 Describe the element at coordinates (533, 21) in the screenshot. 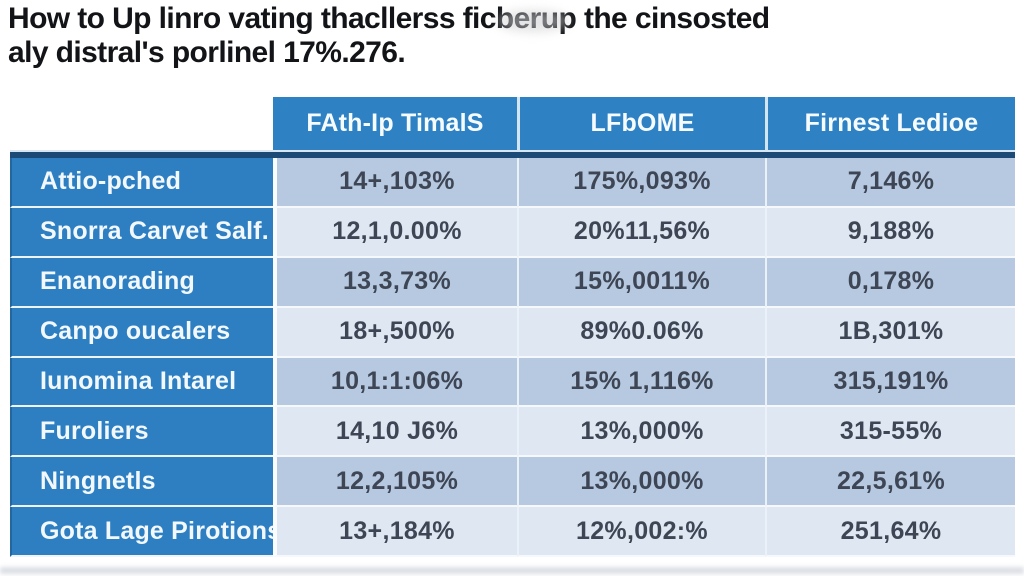

I see `smudge-artifact` at that location.